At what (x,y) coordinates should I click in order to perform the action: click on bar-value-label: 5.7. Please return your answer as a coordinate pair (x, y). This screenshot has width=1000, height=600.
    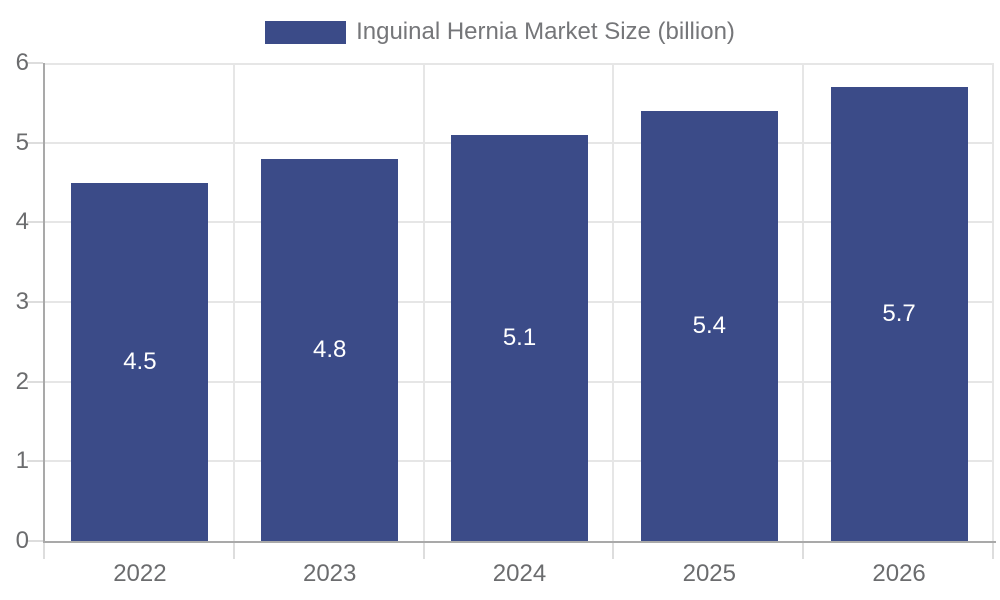
    Looking at the image, I should click on (899, 313).